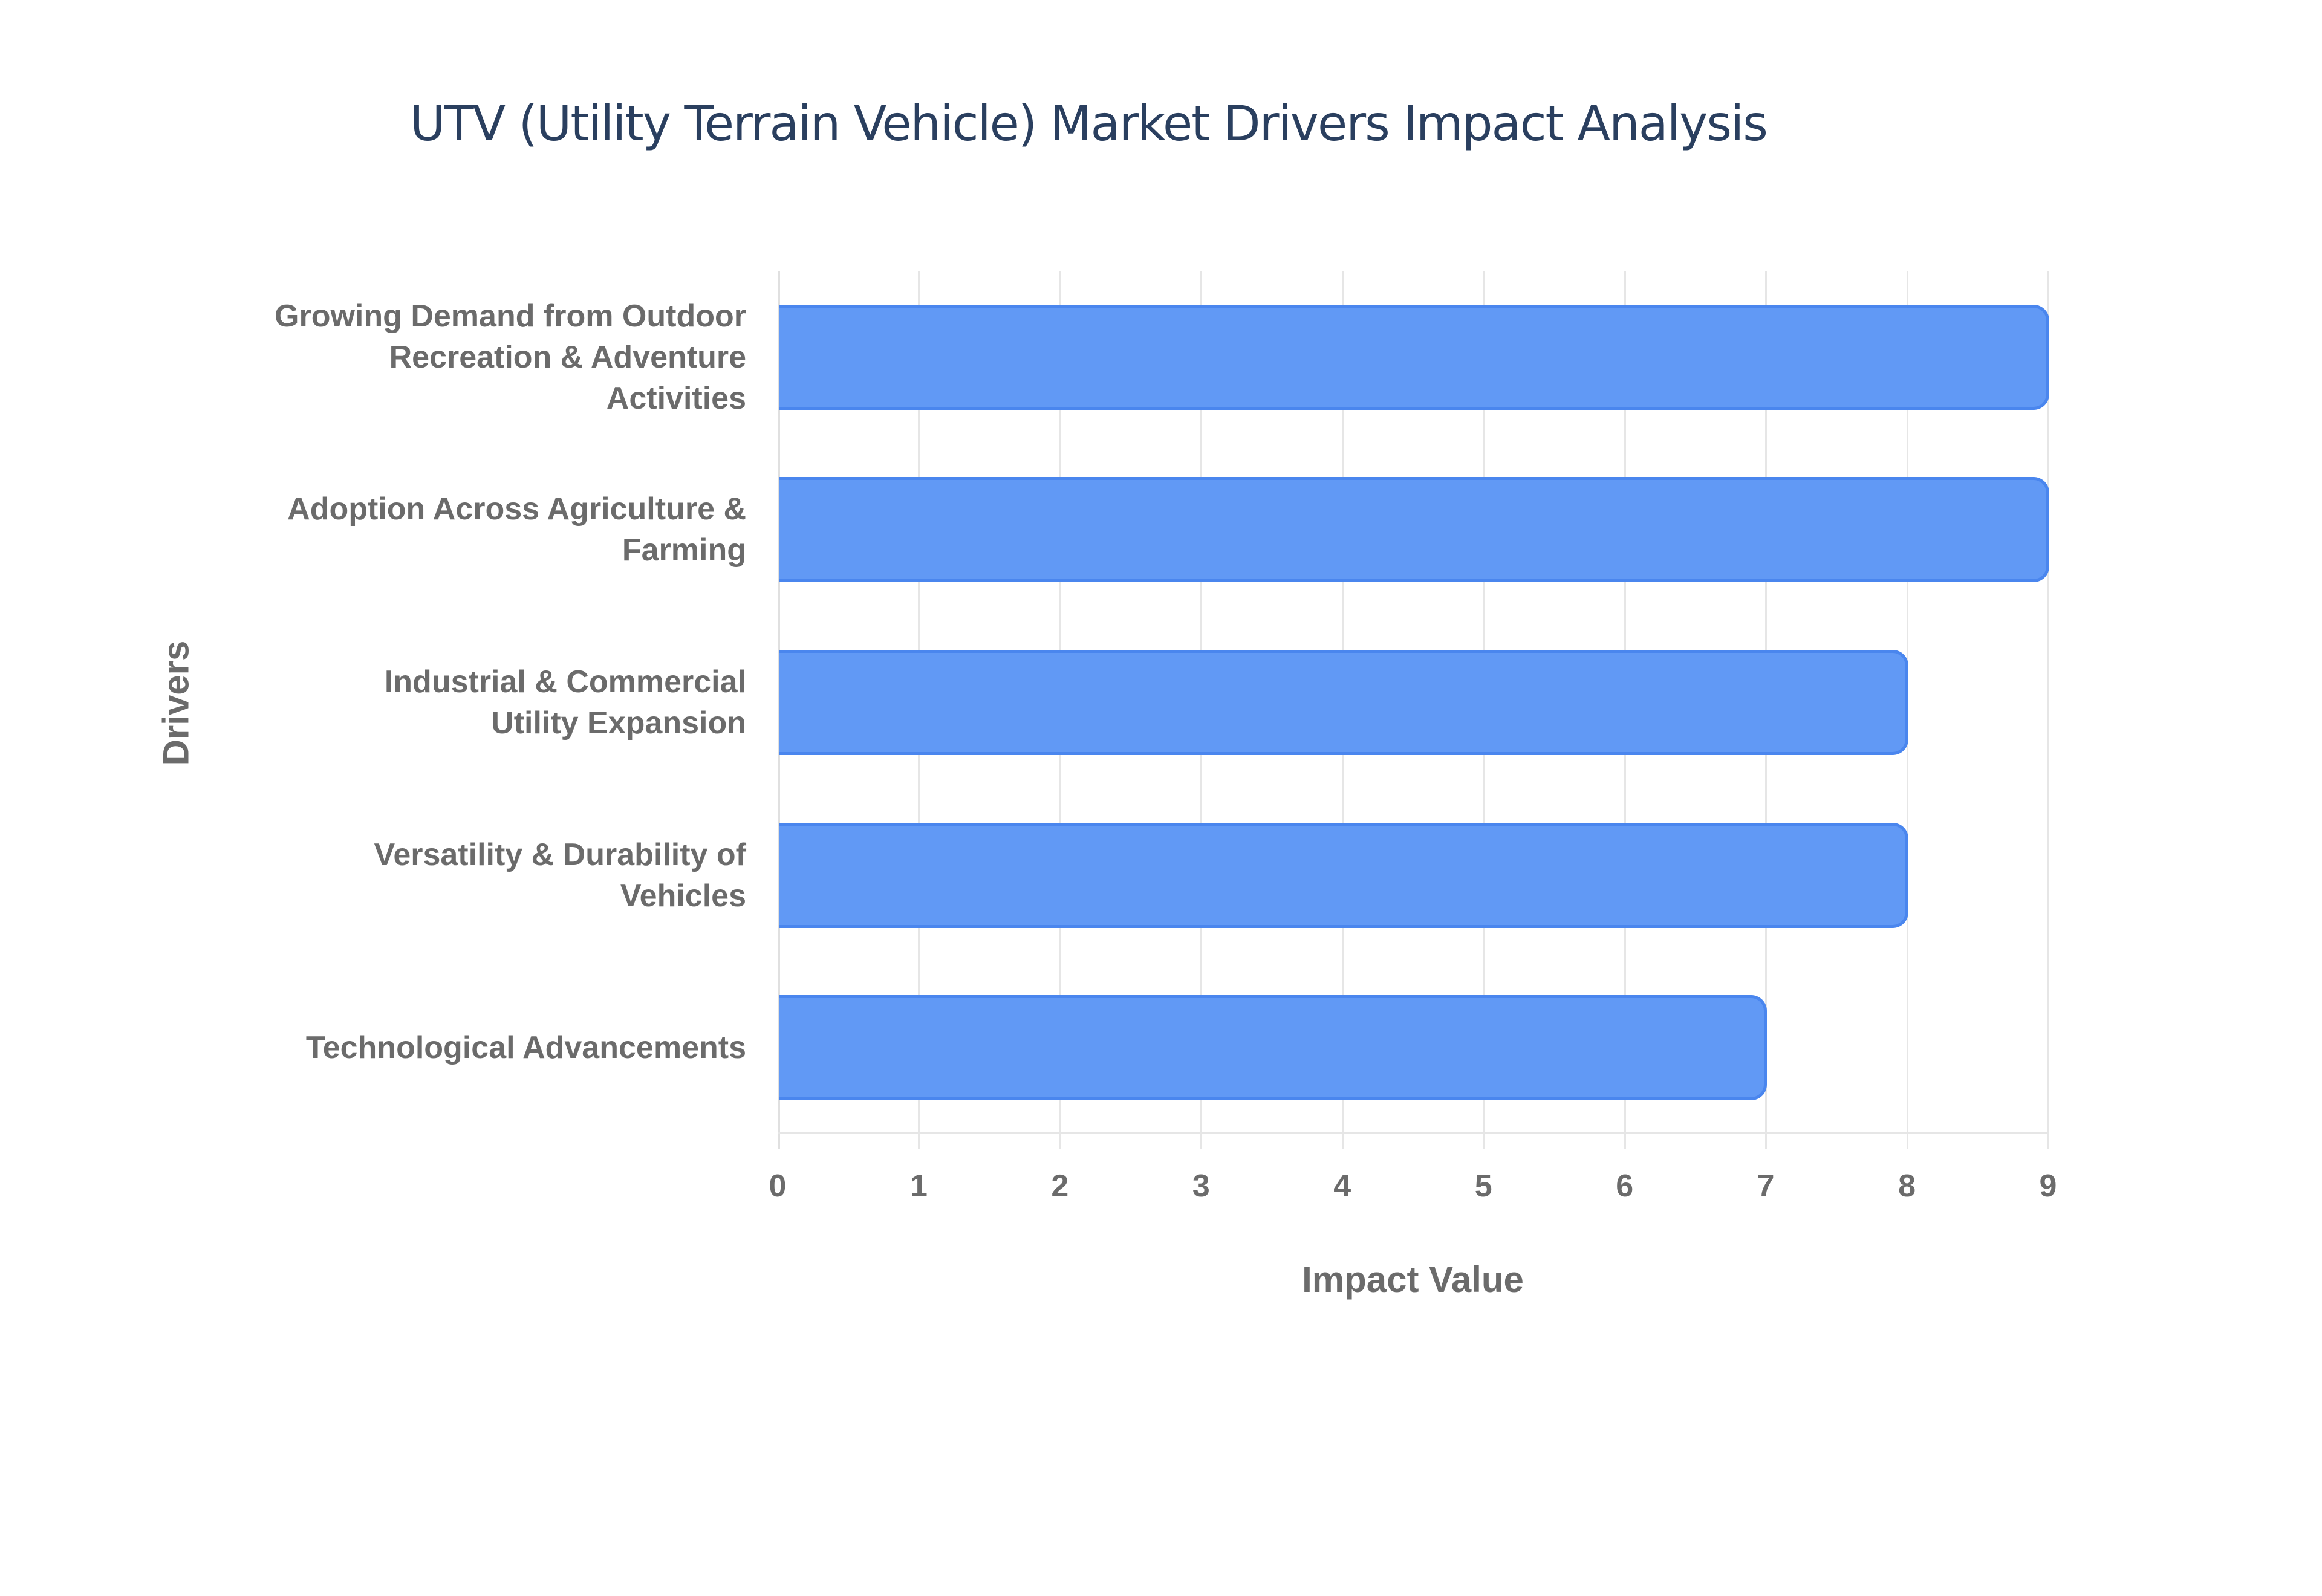 This screenshot has width=2322, height=1596. I want to click on x-axis-line, so click(1413, 1133).